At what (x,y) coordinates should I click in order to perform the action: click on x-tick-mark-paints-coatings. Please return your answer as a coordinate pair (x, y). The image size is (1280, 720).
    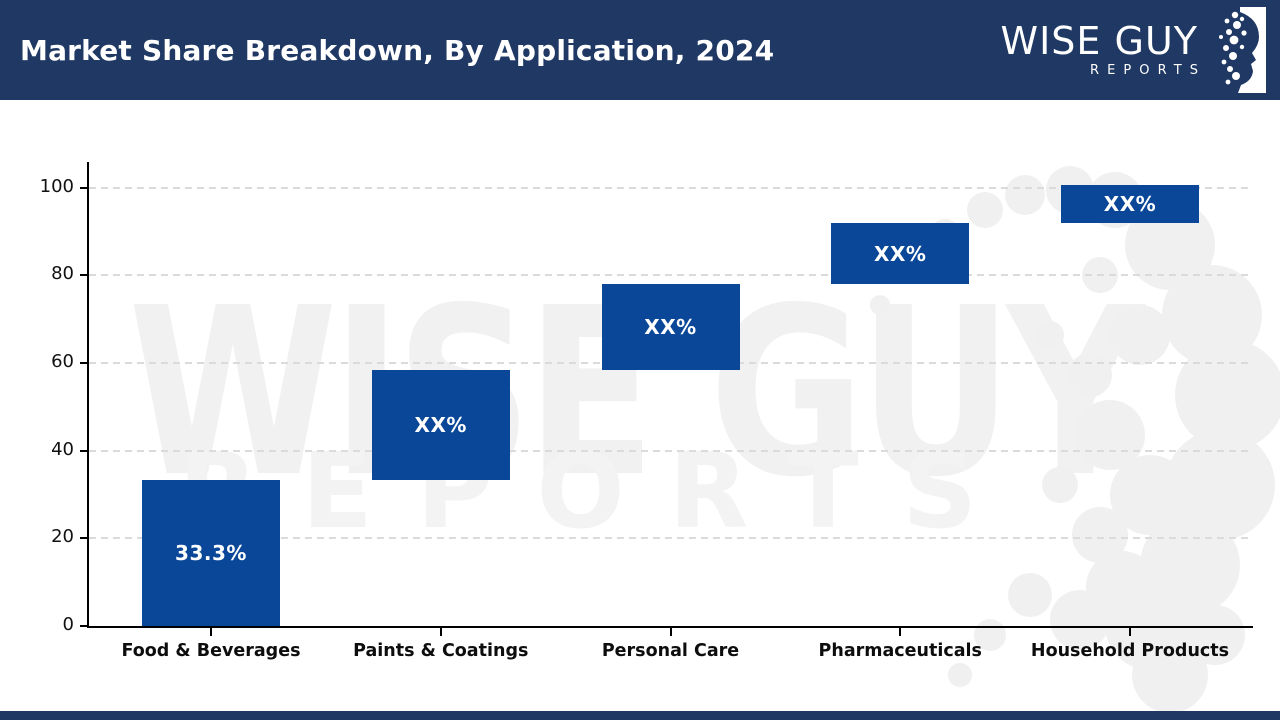
    Looking at the image, I should click on (440, 632).